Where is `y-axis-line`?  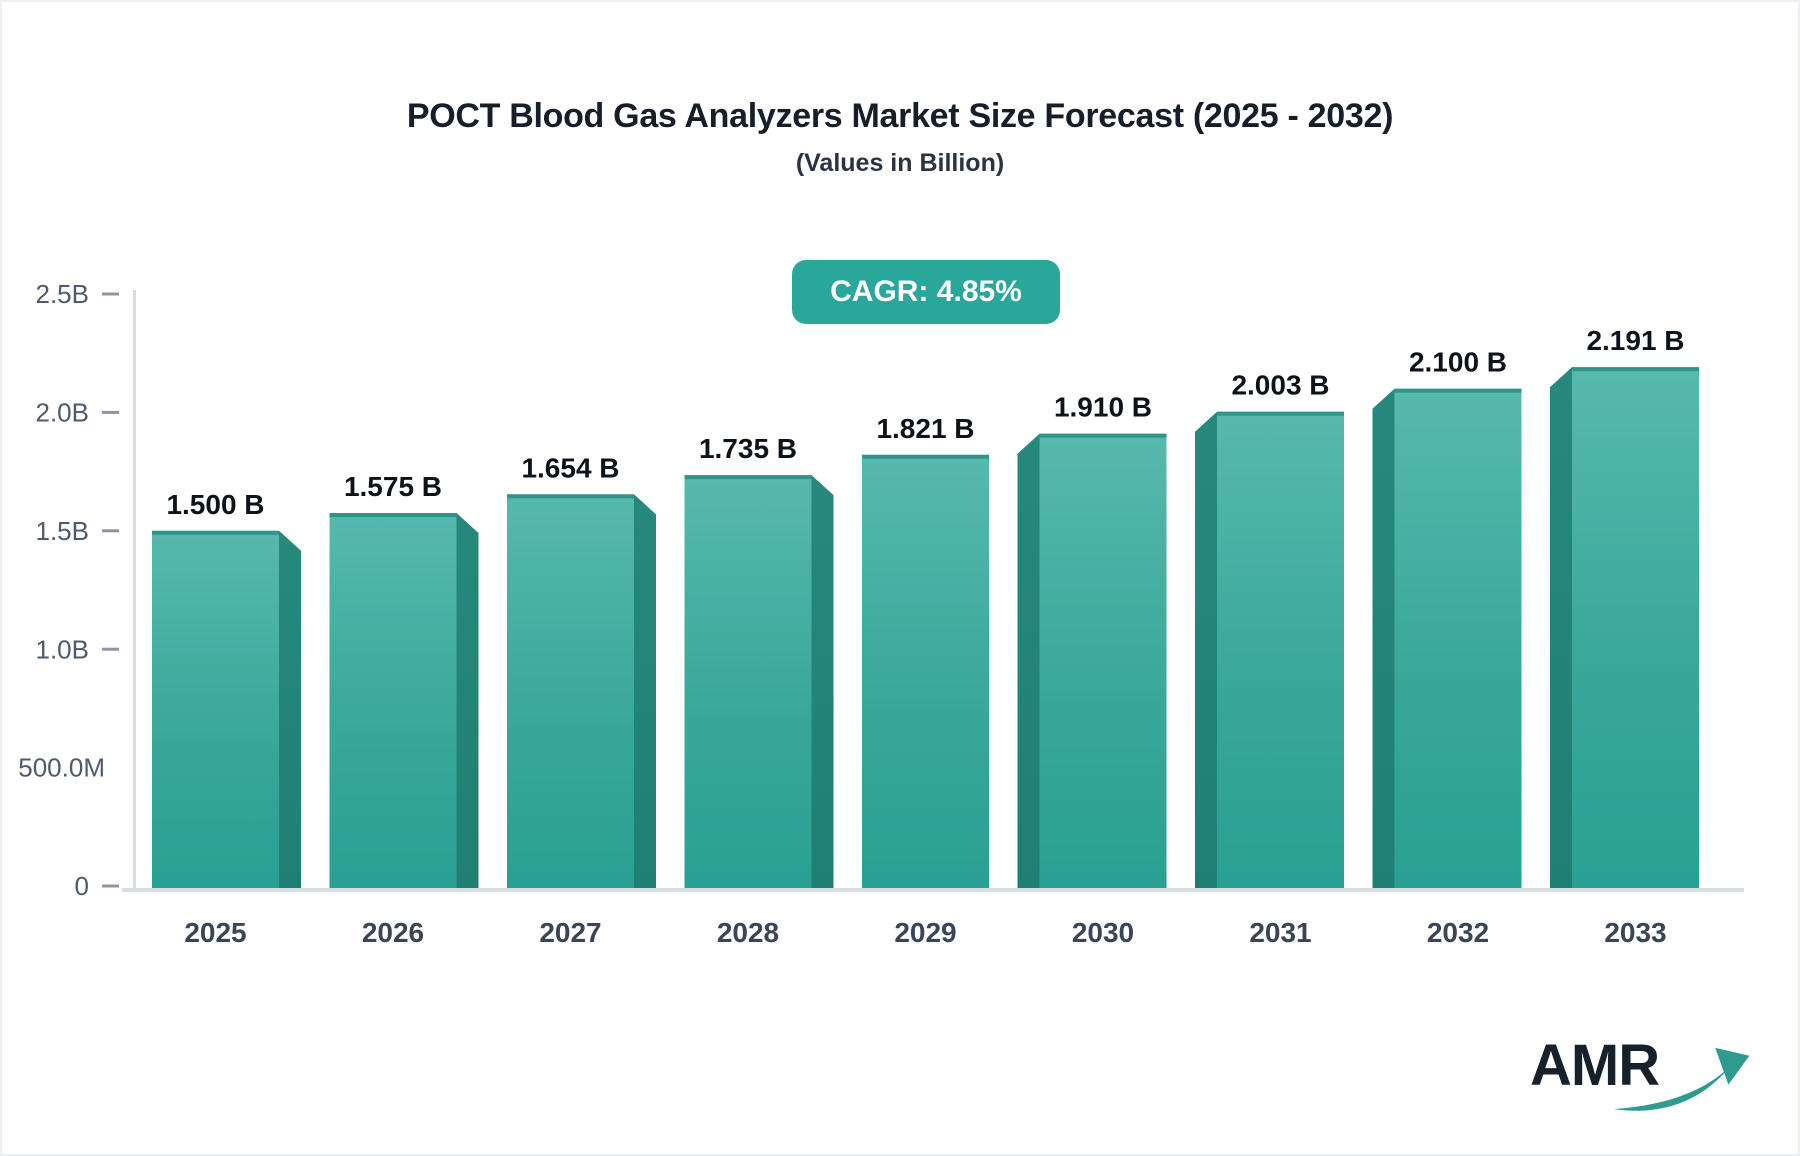
y-axis-line is located at coordinates (134, 590).